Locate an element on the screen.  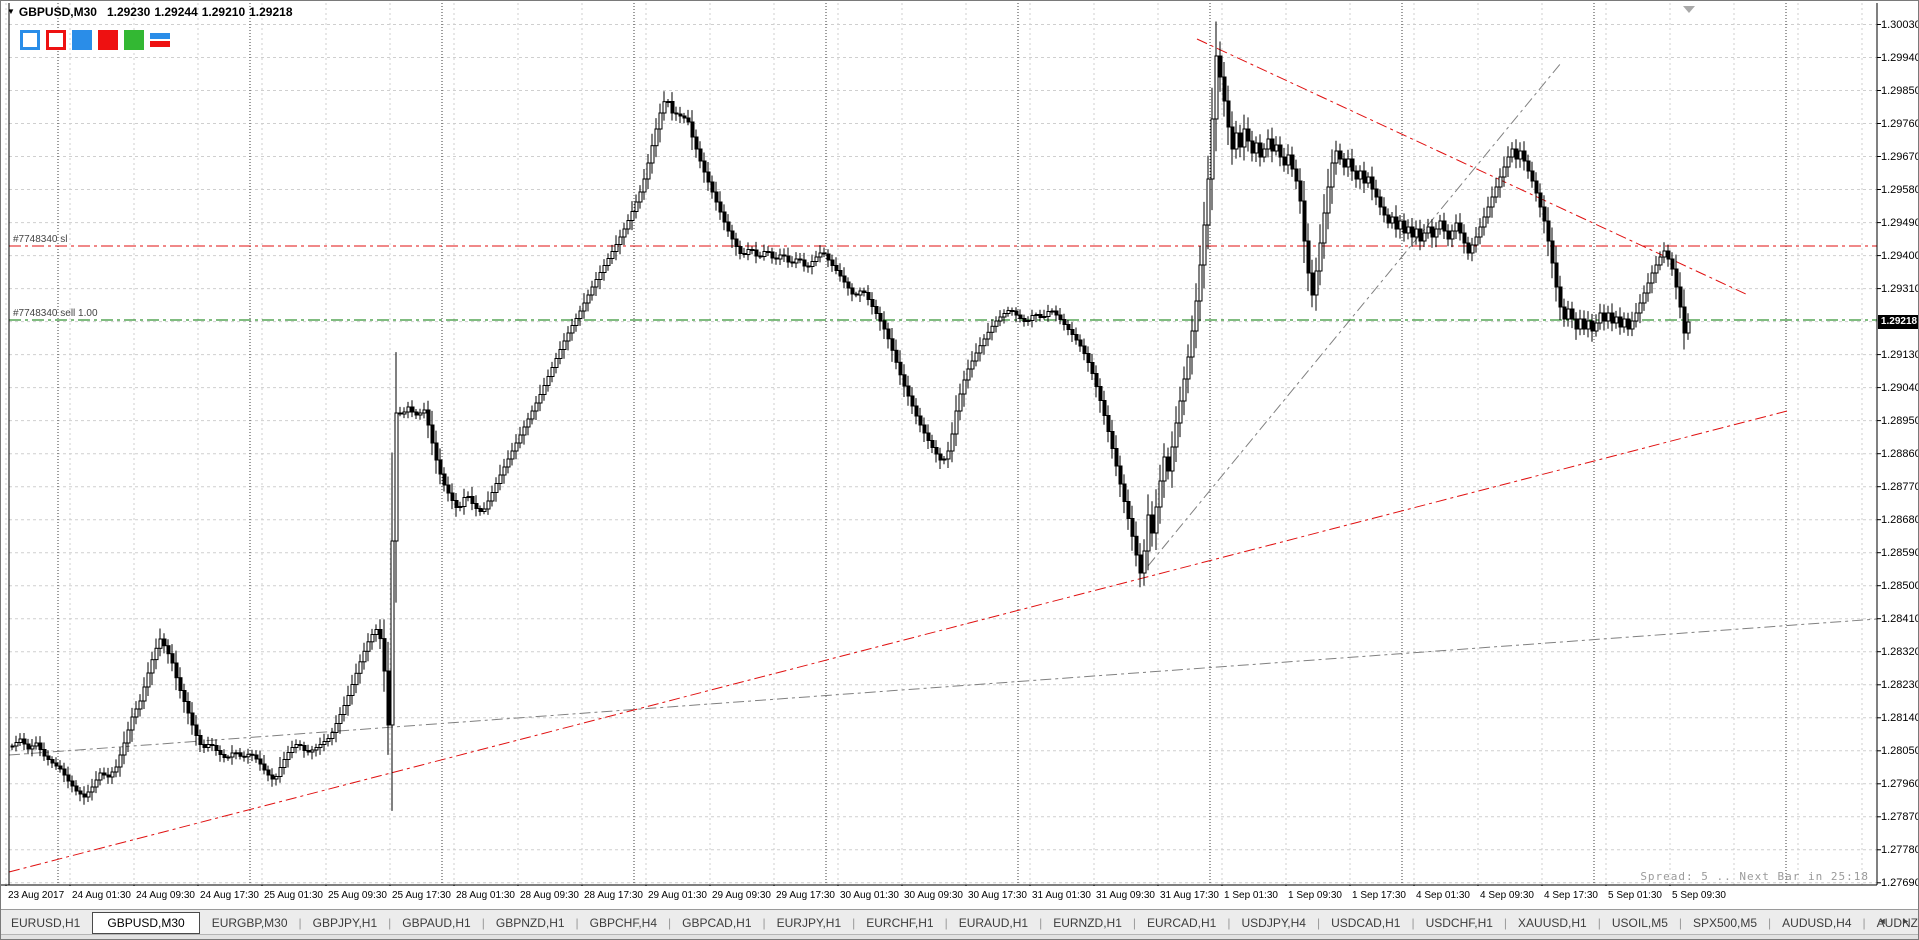
symbol-tab-gbpnzd-h1: GBPNZD,H1 is located at coordinates (530, 922).